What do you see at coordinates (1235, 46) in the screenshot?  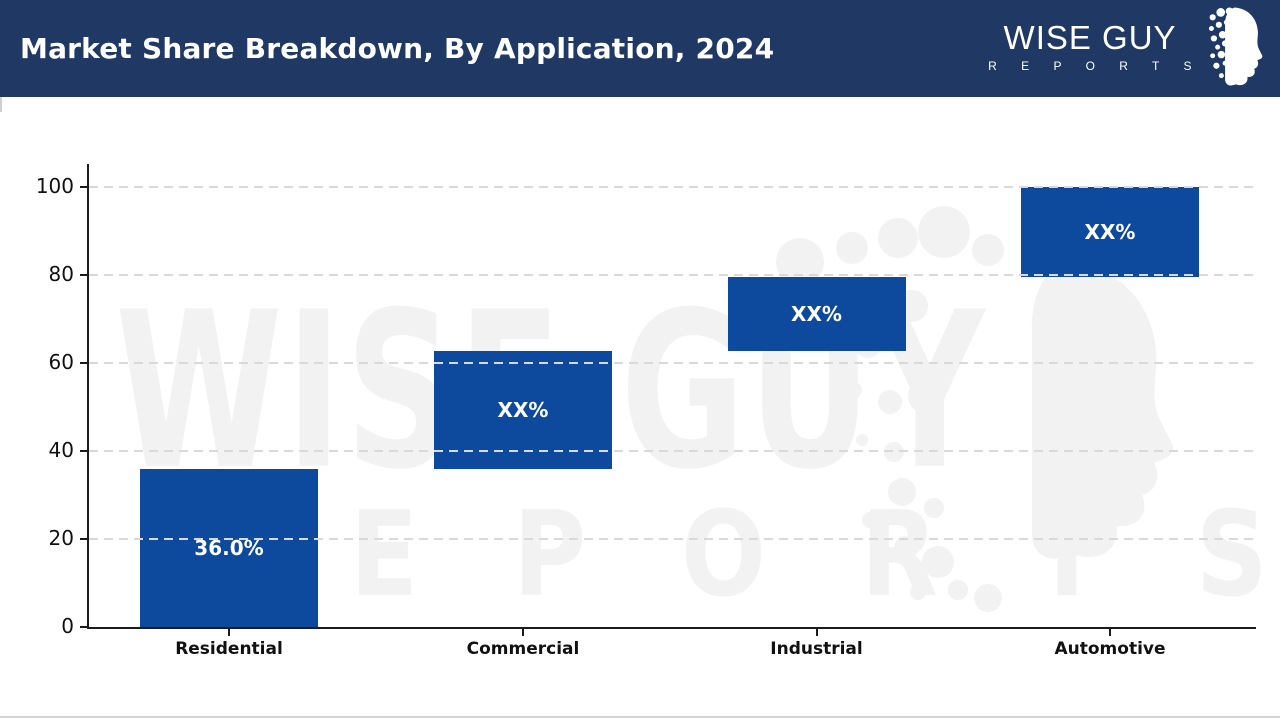 I see `logo-head-icon` at bounding box center [1235, 46].